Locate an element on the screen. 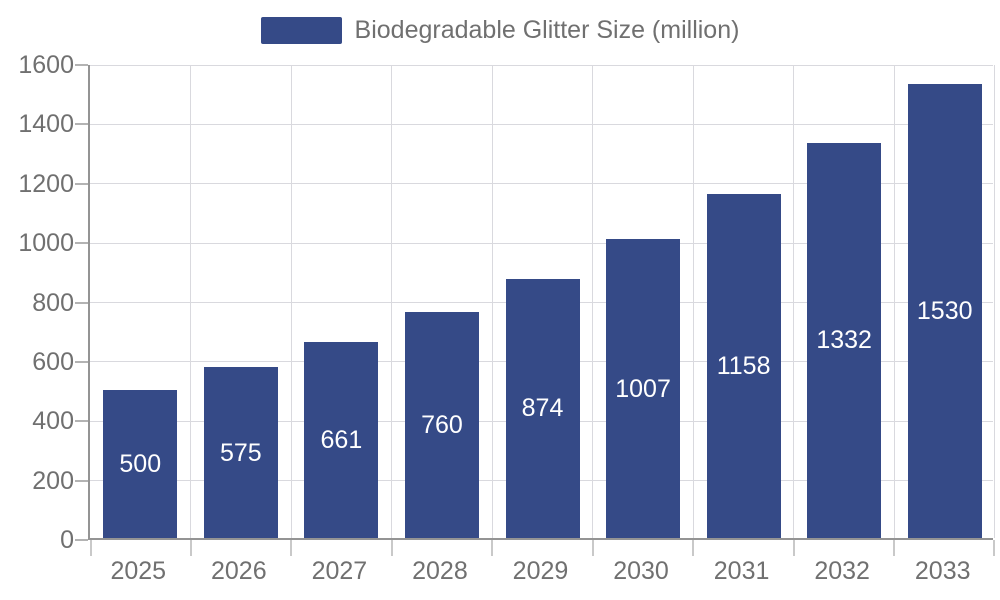  x-tick-label: 2028 is located at coordinates (440, 571).